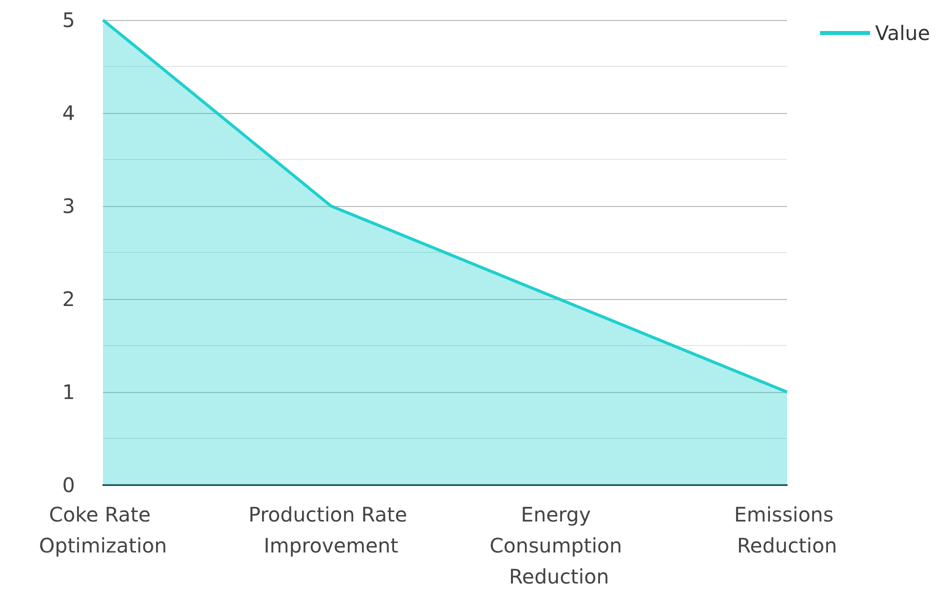  Describe the element at coordinates (68, 113) in the screenshot. I see `y-tick-label: 4` at that location.